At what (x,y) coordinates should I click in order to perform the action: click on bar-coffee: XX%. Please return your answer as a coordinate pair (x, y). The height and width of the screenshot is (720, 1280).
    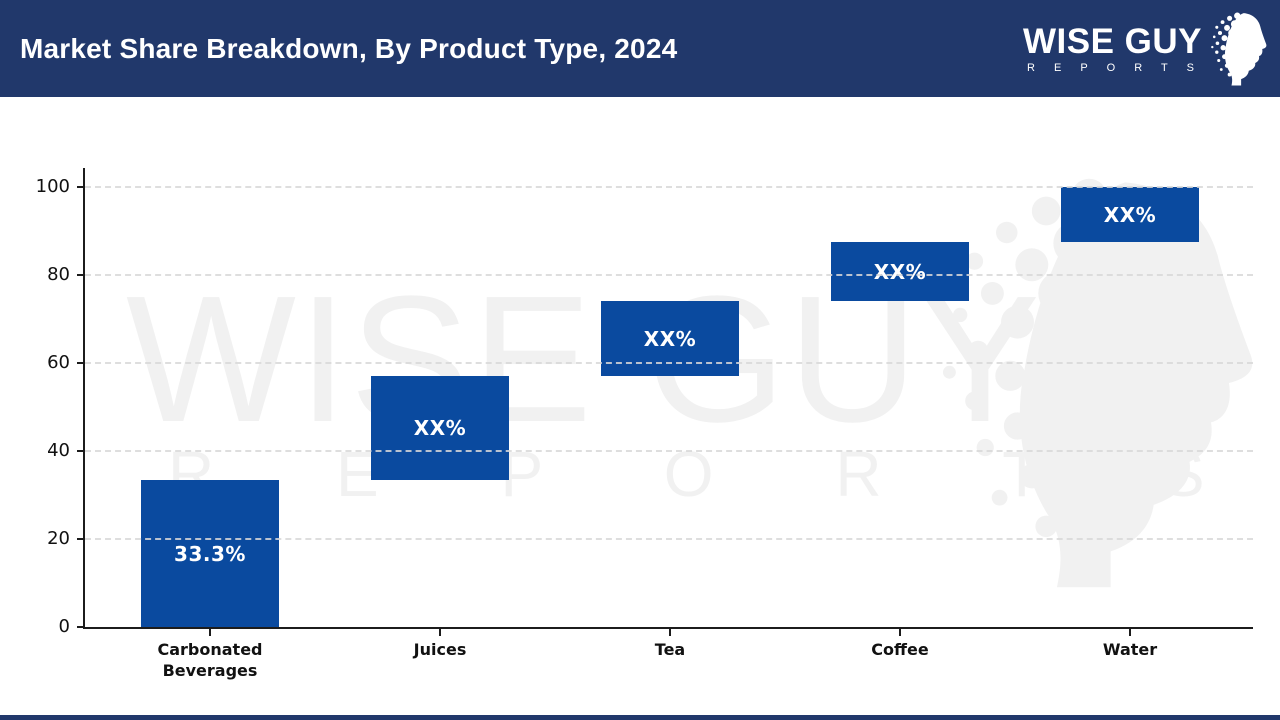
    Looking at the image, I should click on (900, 272).